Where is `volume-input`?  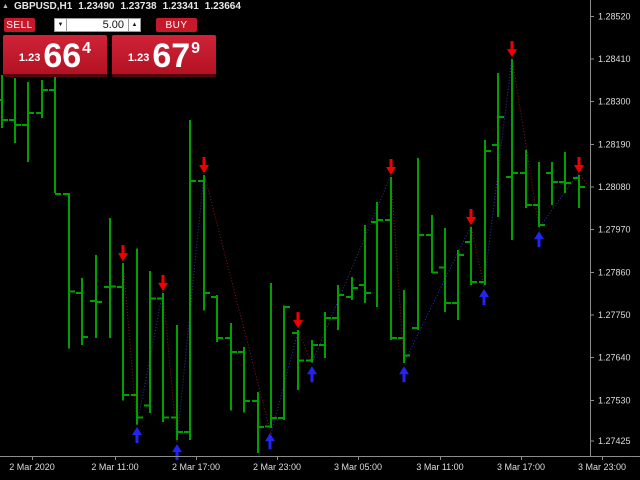 volume-input is located at coordinates (97, 25).